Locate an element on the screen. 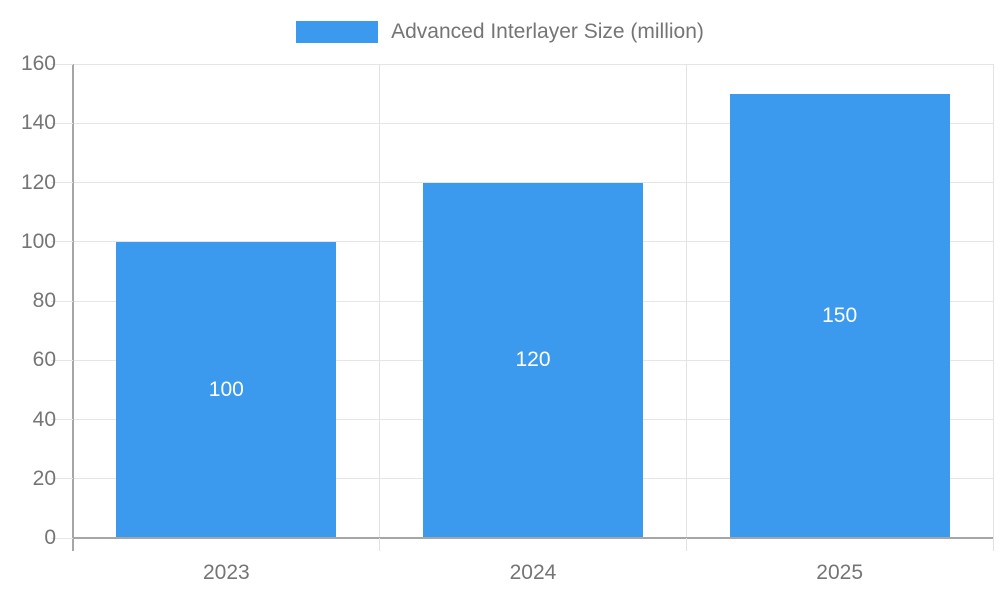 The height and width of the screenshot is (600, 1000). y-tick-label: 160 is located at coordinates (38, 63).